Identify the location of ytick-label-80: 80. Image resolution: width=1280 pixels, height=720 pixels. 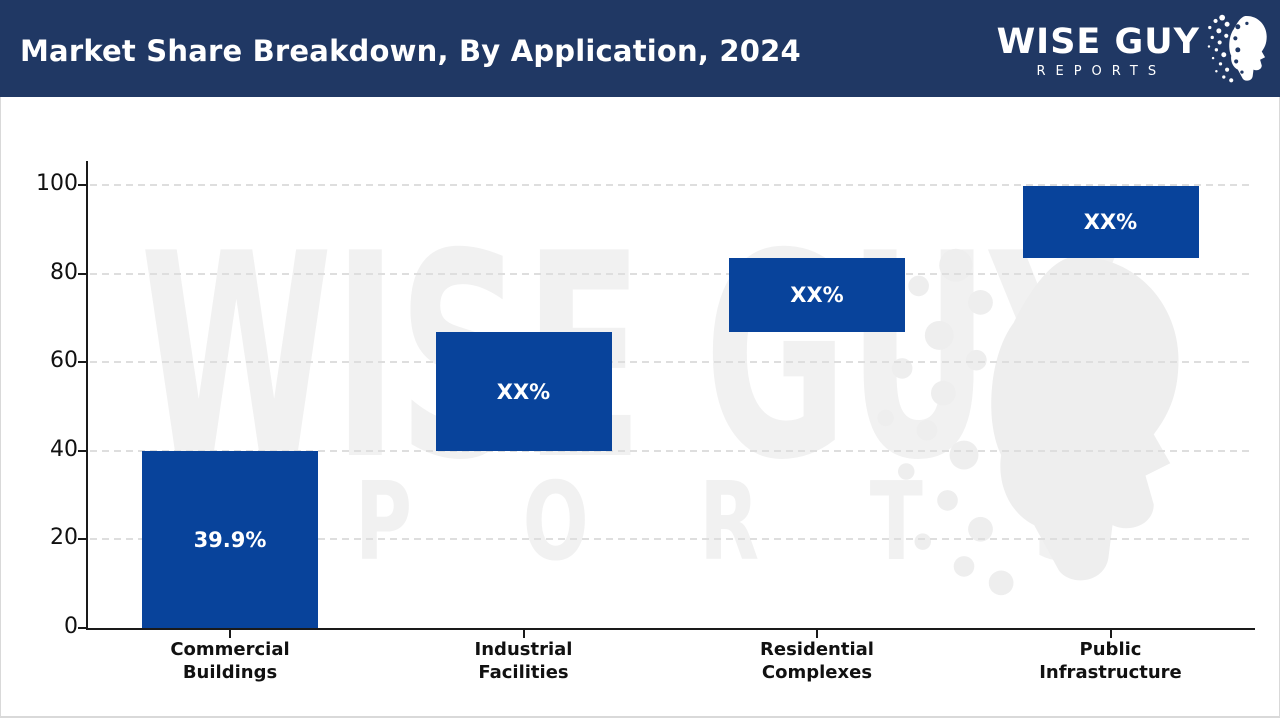
(64, 272).